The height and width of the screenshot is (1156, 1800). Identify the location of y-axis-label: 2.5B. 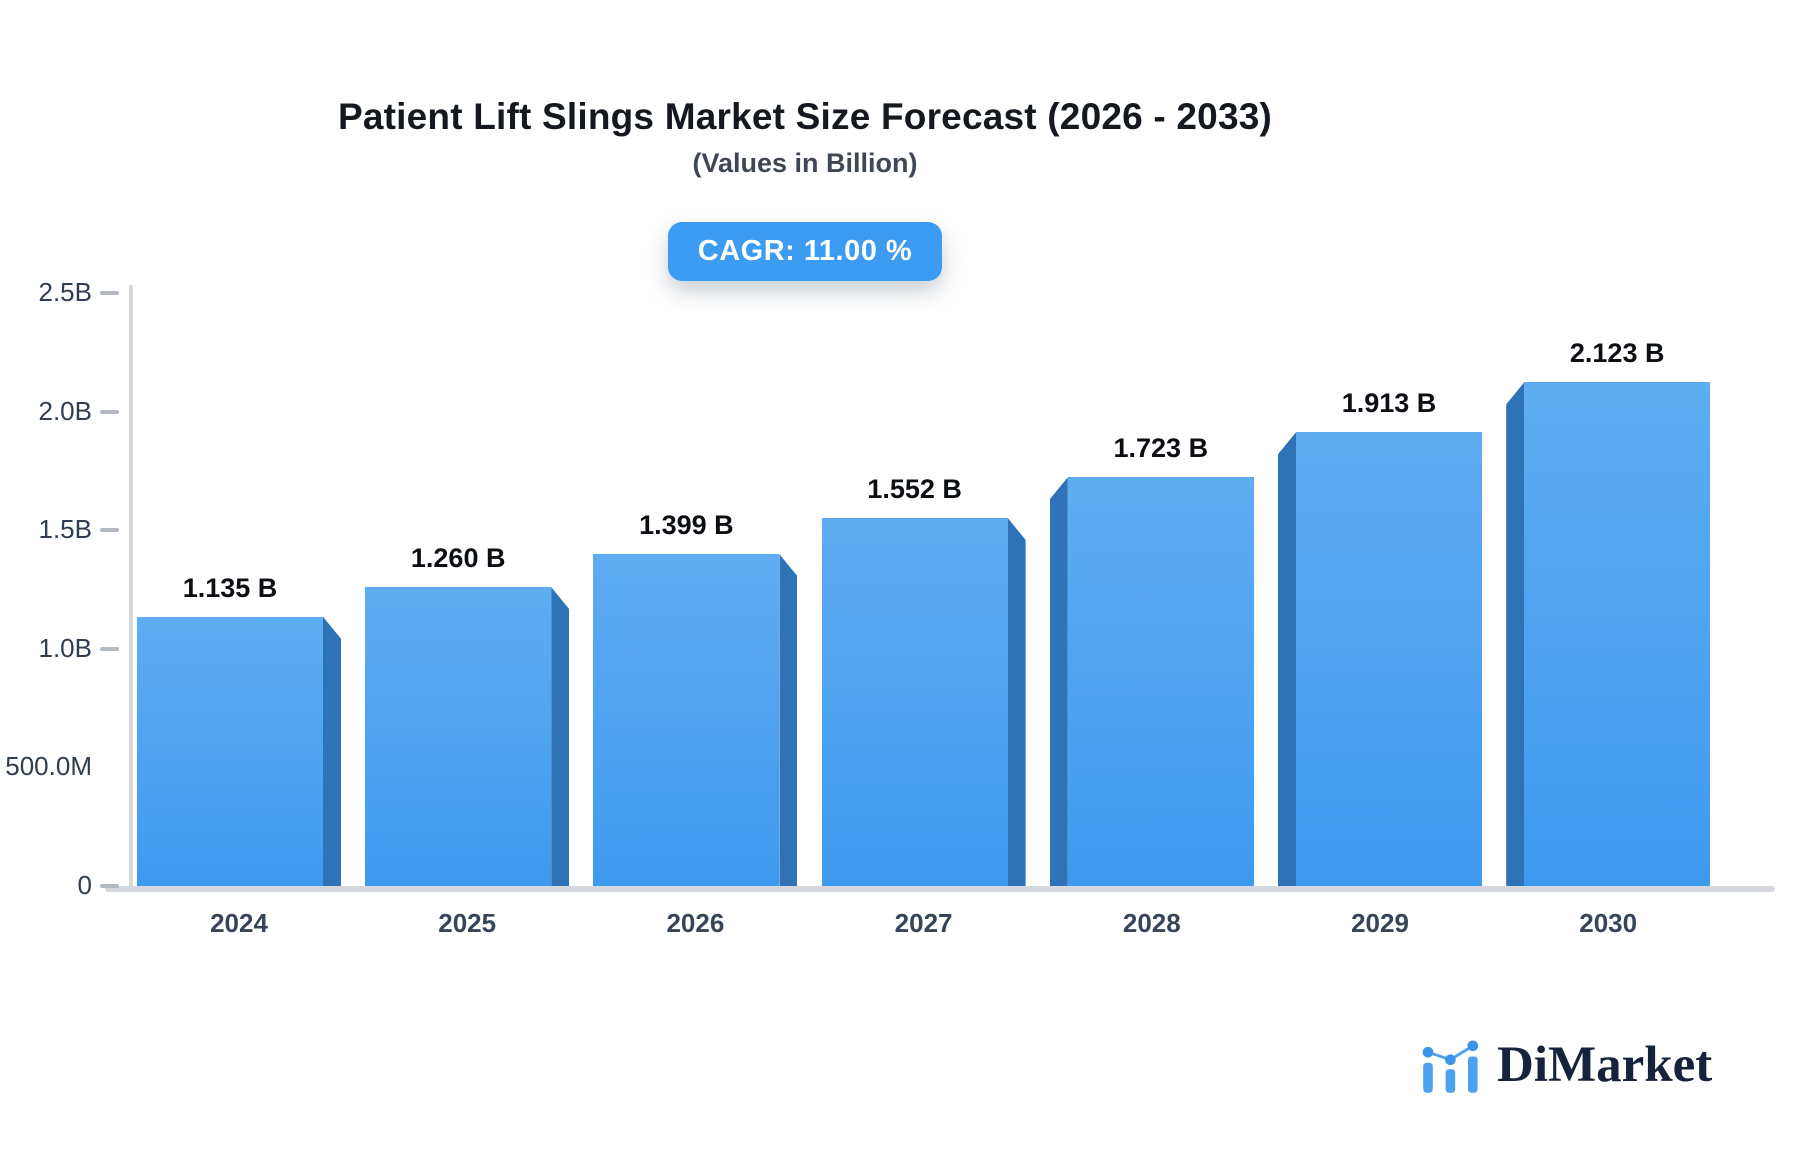
(65, 292).